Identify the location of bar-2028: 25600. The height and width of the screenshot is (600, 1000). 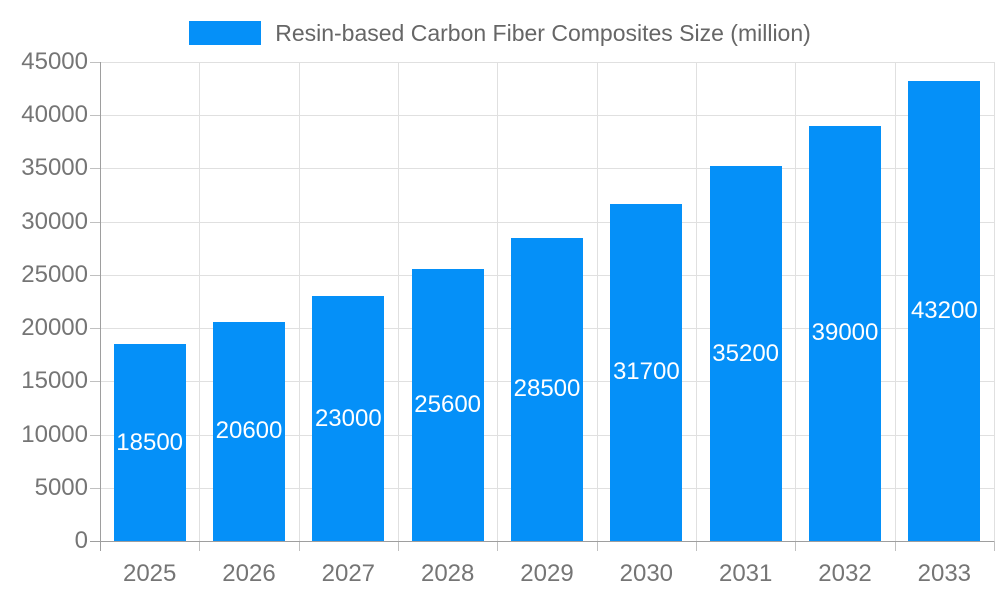
(447, 404).